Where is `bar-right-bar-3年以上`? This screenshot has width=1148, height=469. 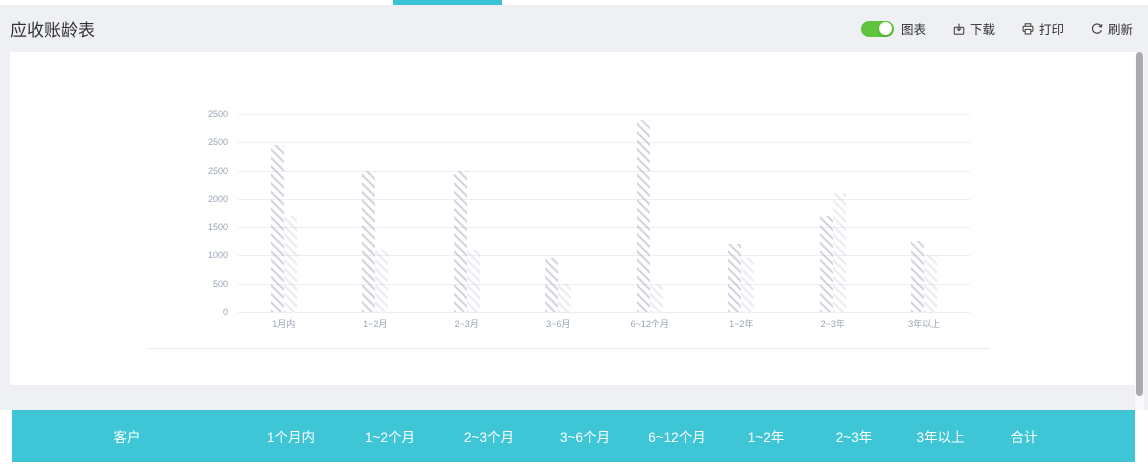
bar-right-bar-3年以上 is located at coordinates (931, 283).